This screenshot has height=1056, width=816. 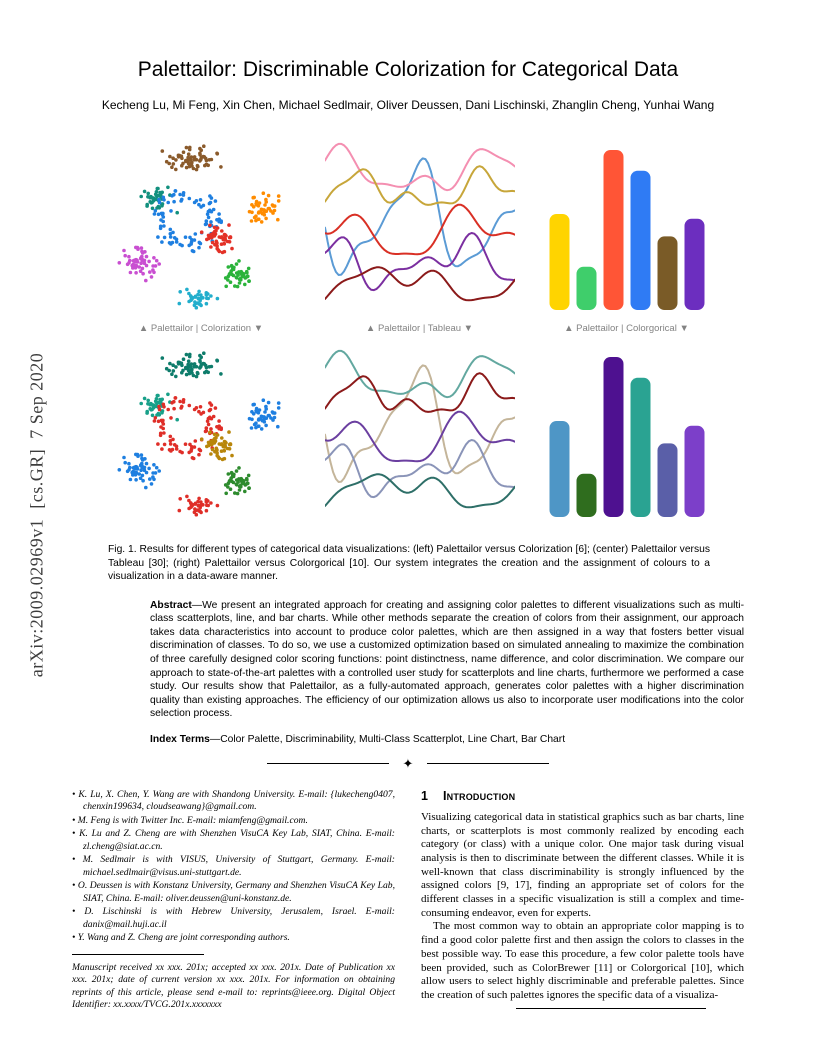 What do you see at coordinates (488, 764) in the screenshot?
I see `divider-rule-right` at bounding box center [488, 764].